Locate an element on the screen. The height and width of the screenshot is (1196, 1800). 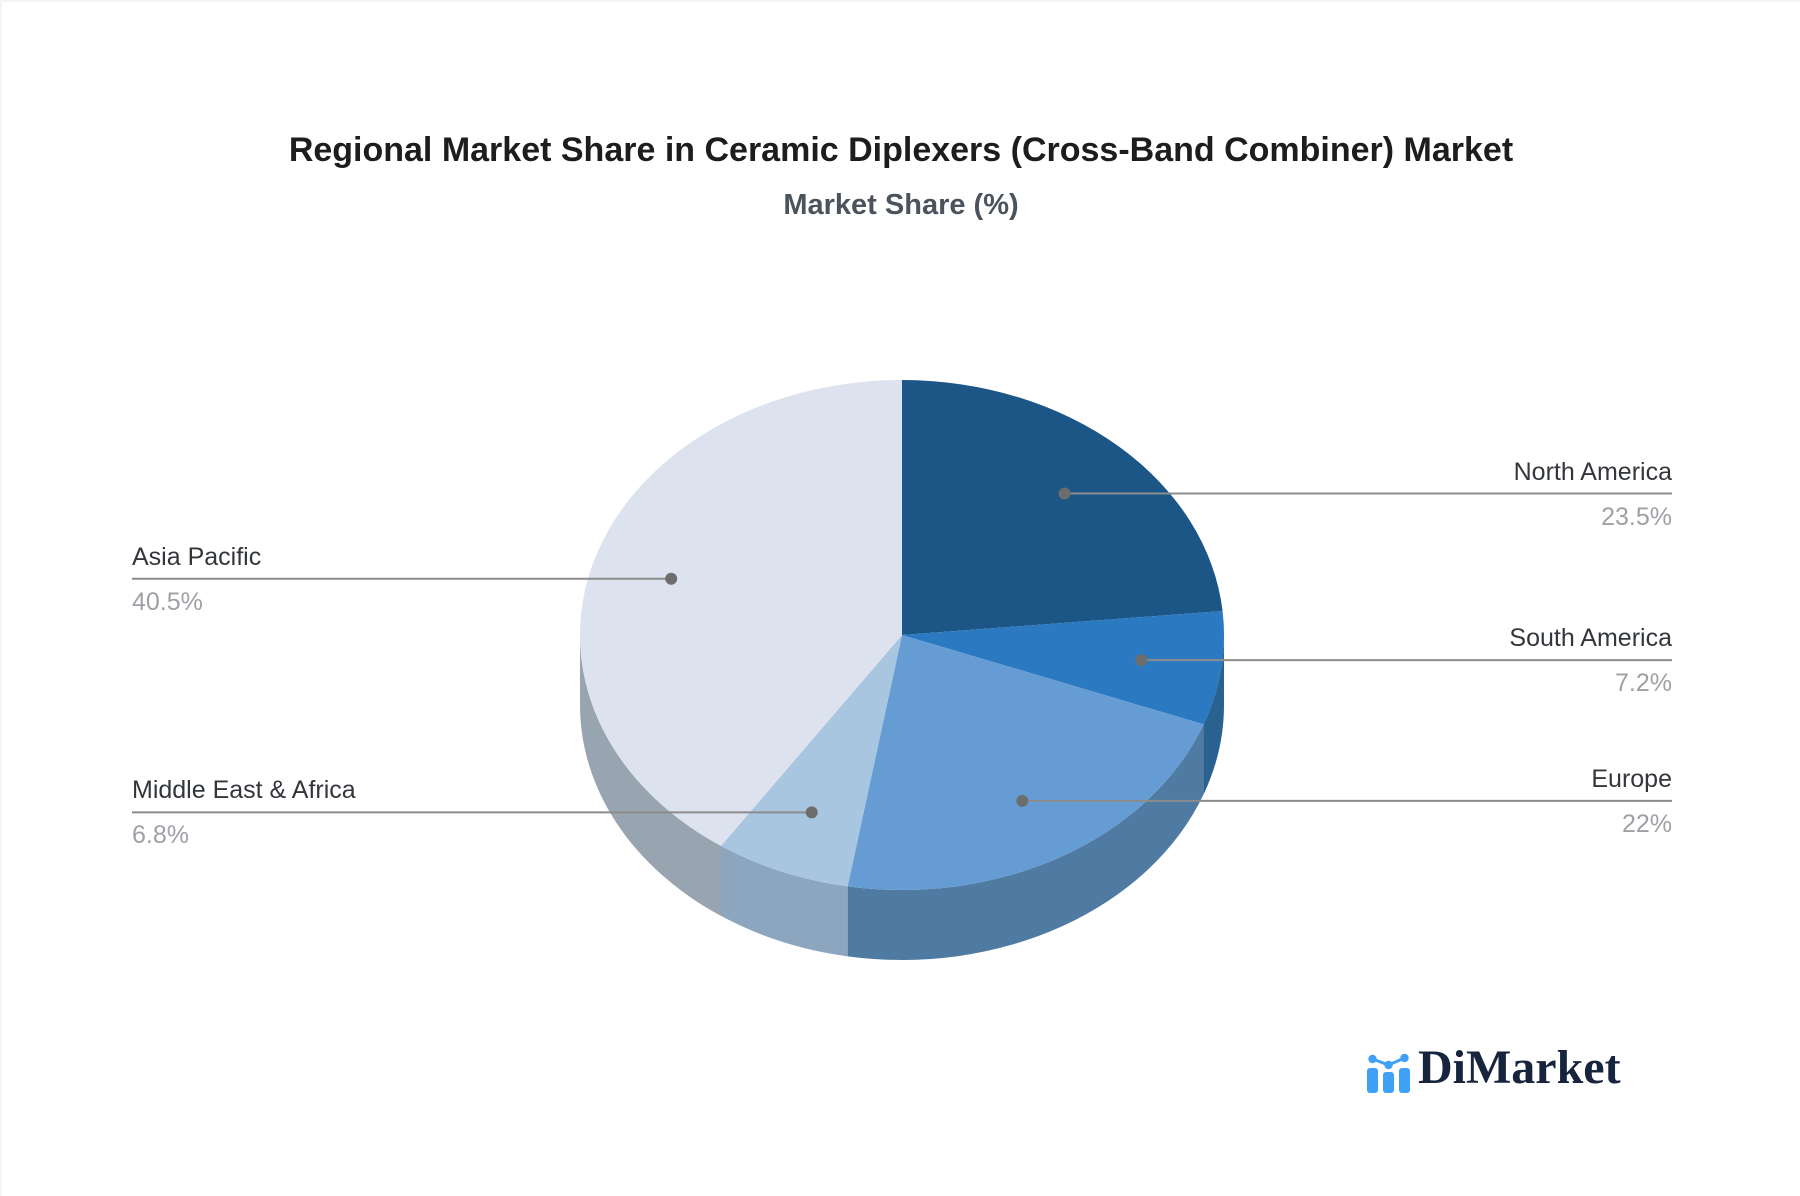
leader-dot-europe is located at coordinates (1022, 800).